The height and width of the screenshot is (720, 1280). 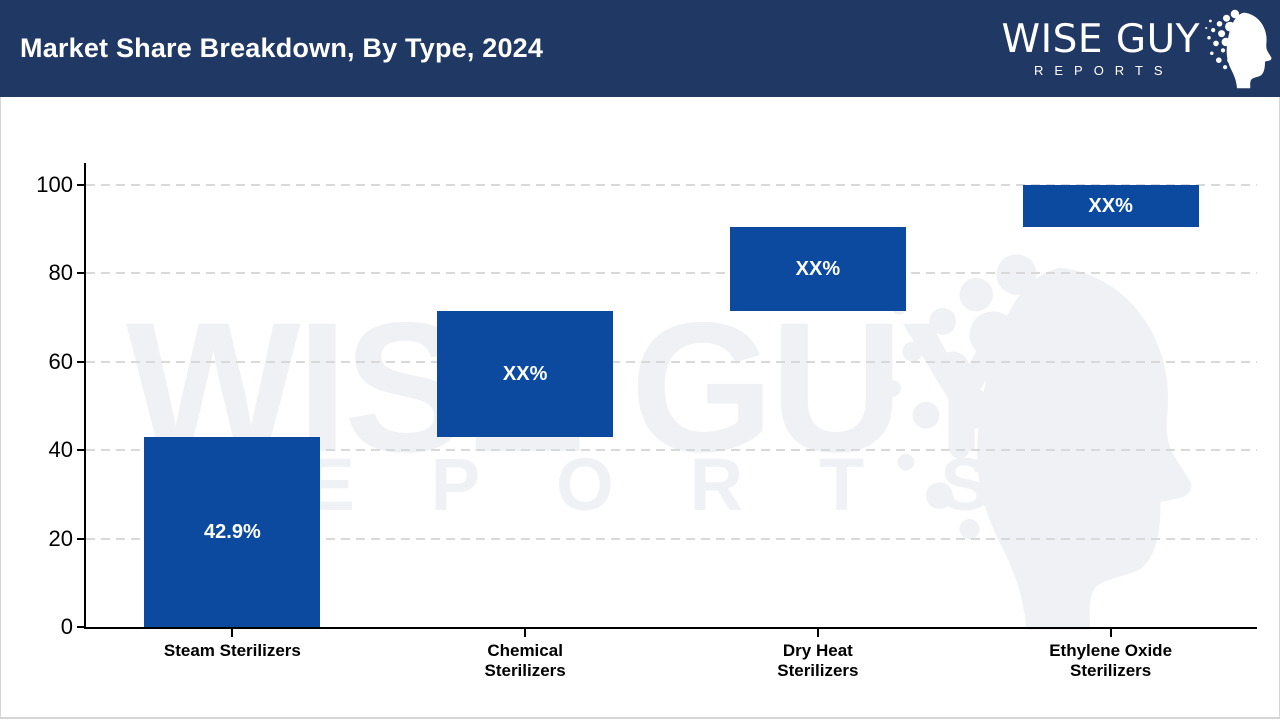 What do you see at coordinates (1238, 49) in the screenshot?
I see `dotted-head-icon` at bounding box center [1238, 49].